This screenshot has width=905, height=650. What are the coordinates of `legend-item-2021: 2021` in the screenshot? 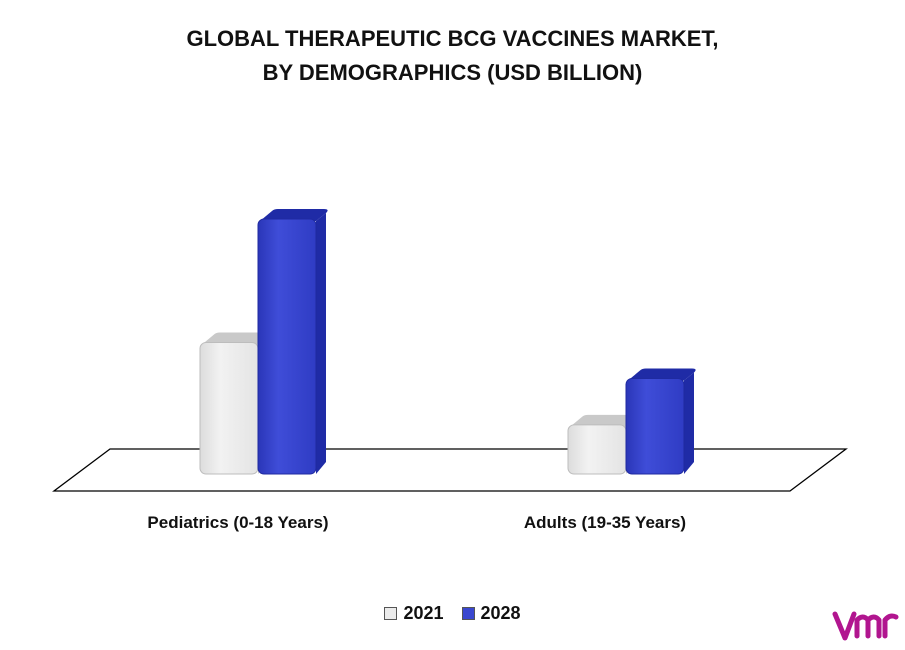 It's located at (414, 613).